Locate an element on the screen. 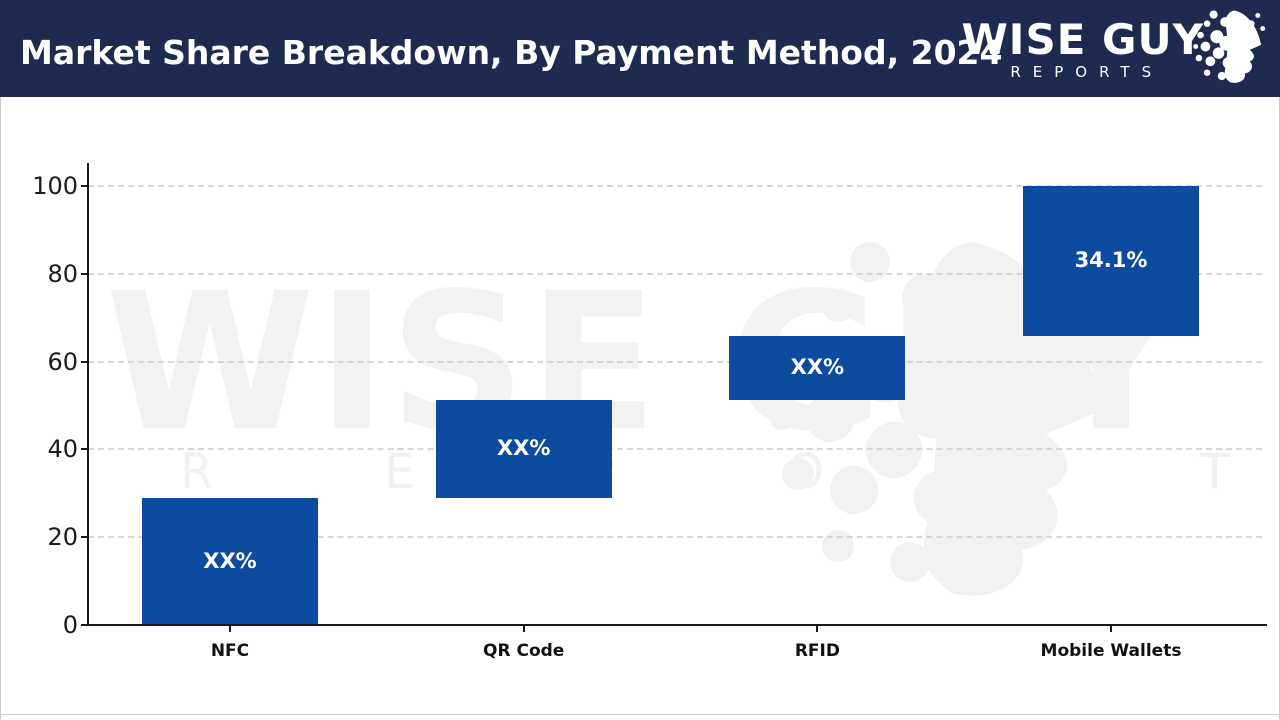 This screenshot has width=1280, height=720. bar-value-label: 34.1% is located at coordinates (1111, 260).